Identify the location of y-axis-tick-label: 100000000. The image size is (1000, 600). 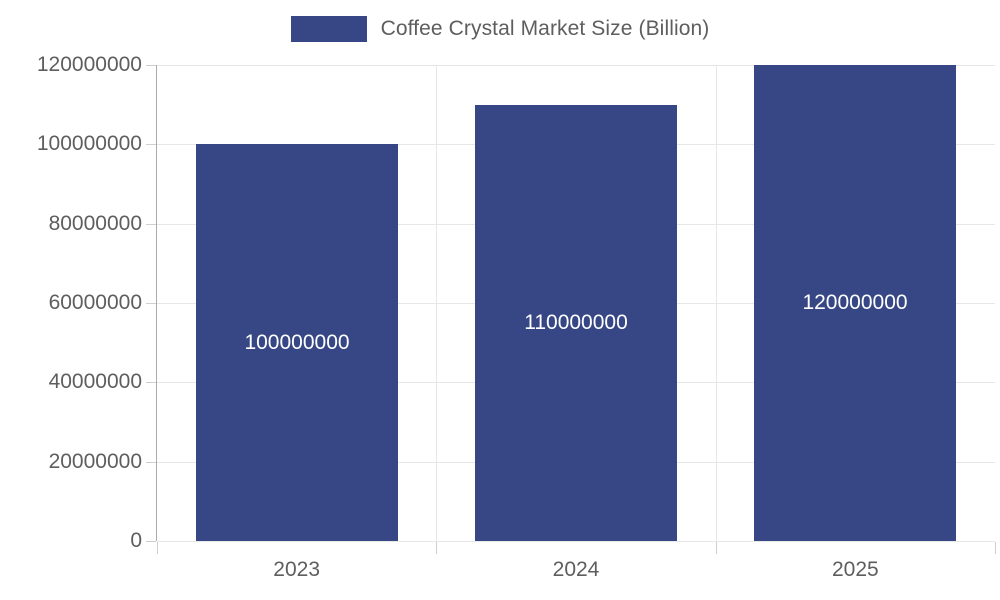
(89, 144).